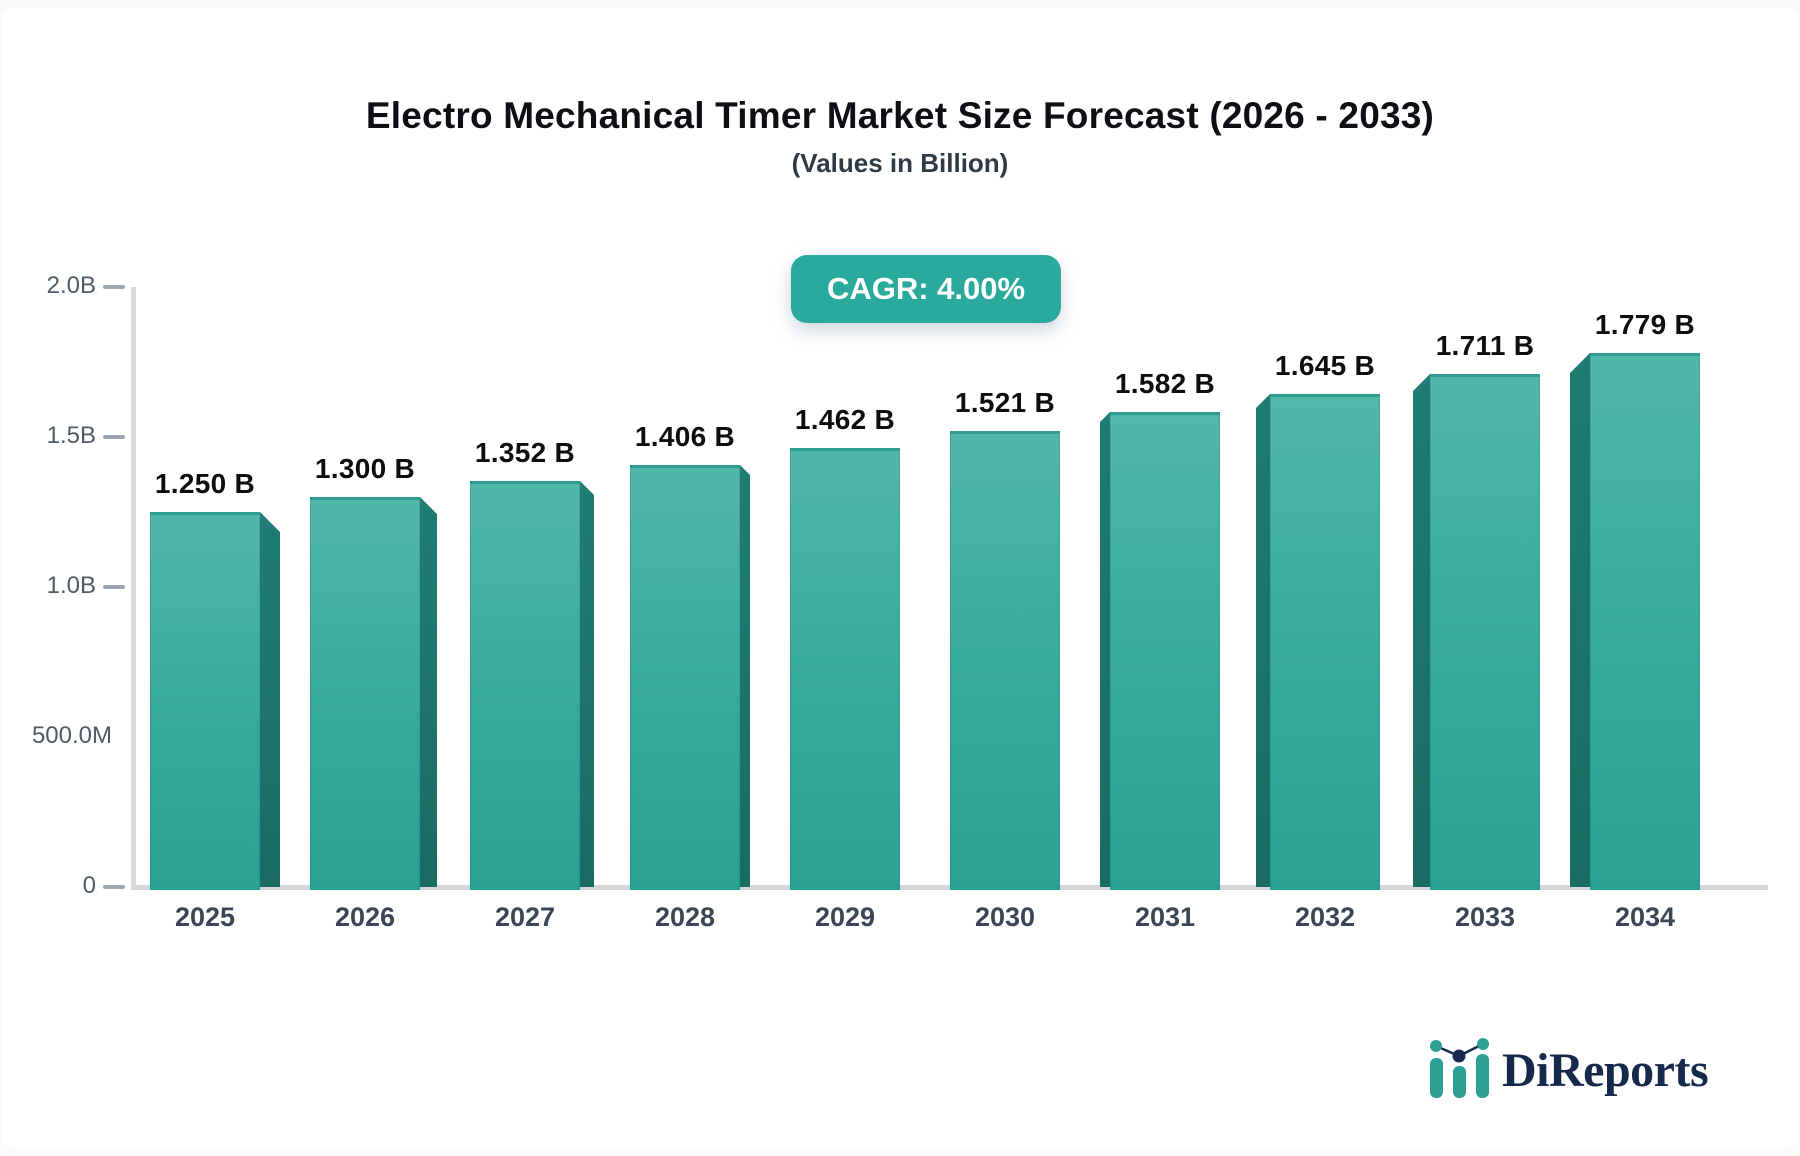  What do you see at coordinates (926, 289) in the screenshot?
I see `cagr-badge: CAGR: 4.00%` at bounding box center [926, 289].